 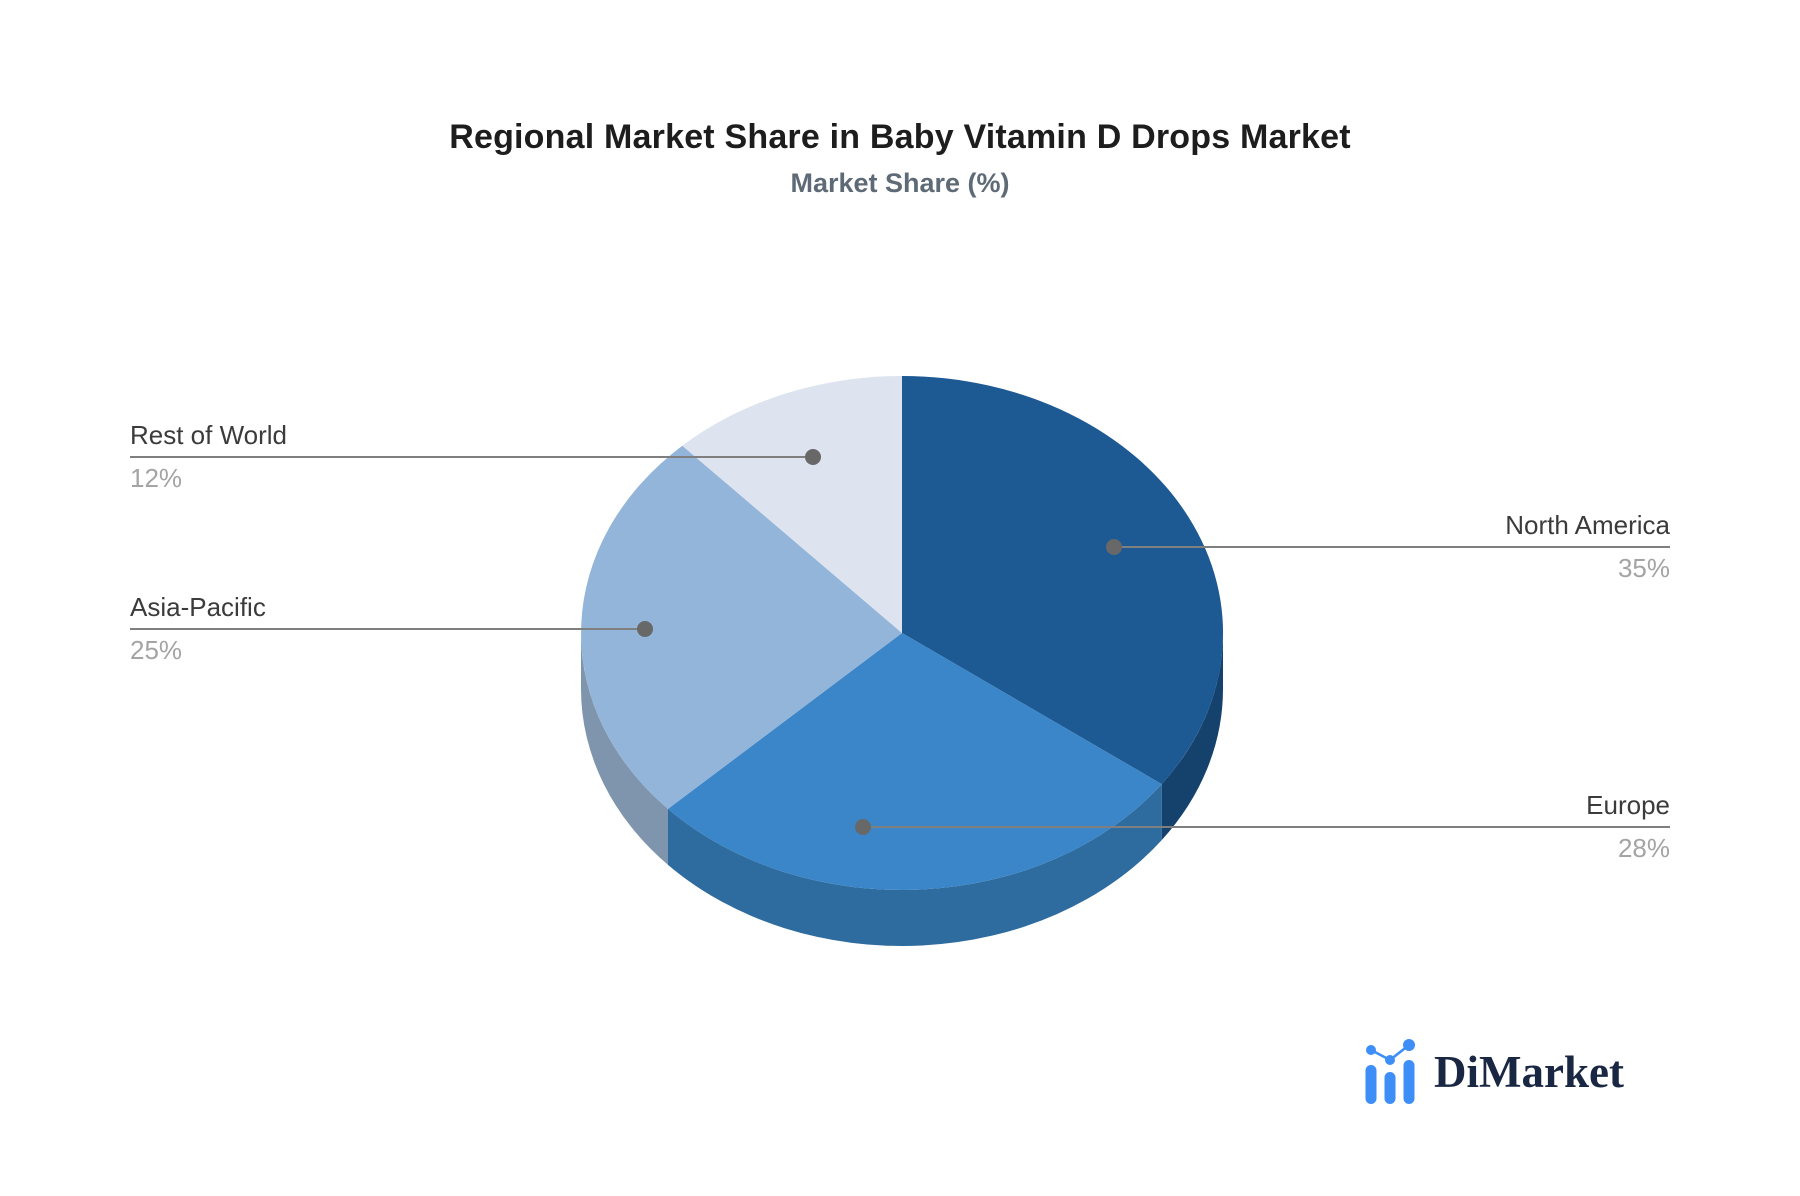 I want to click on logo-text: DiMarket, so click(x=1529, y=1072).